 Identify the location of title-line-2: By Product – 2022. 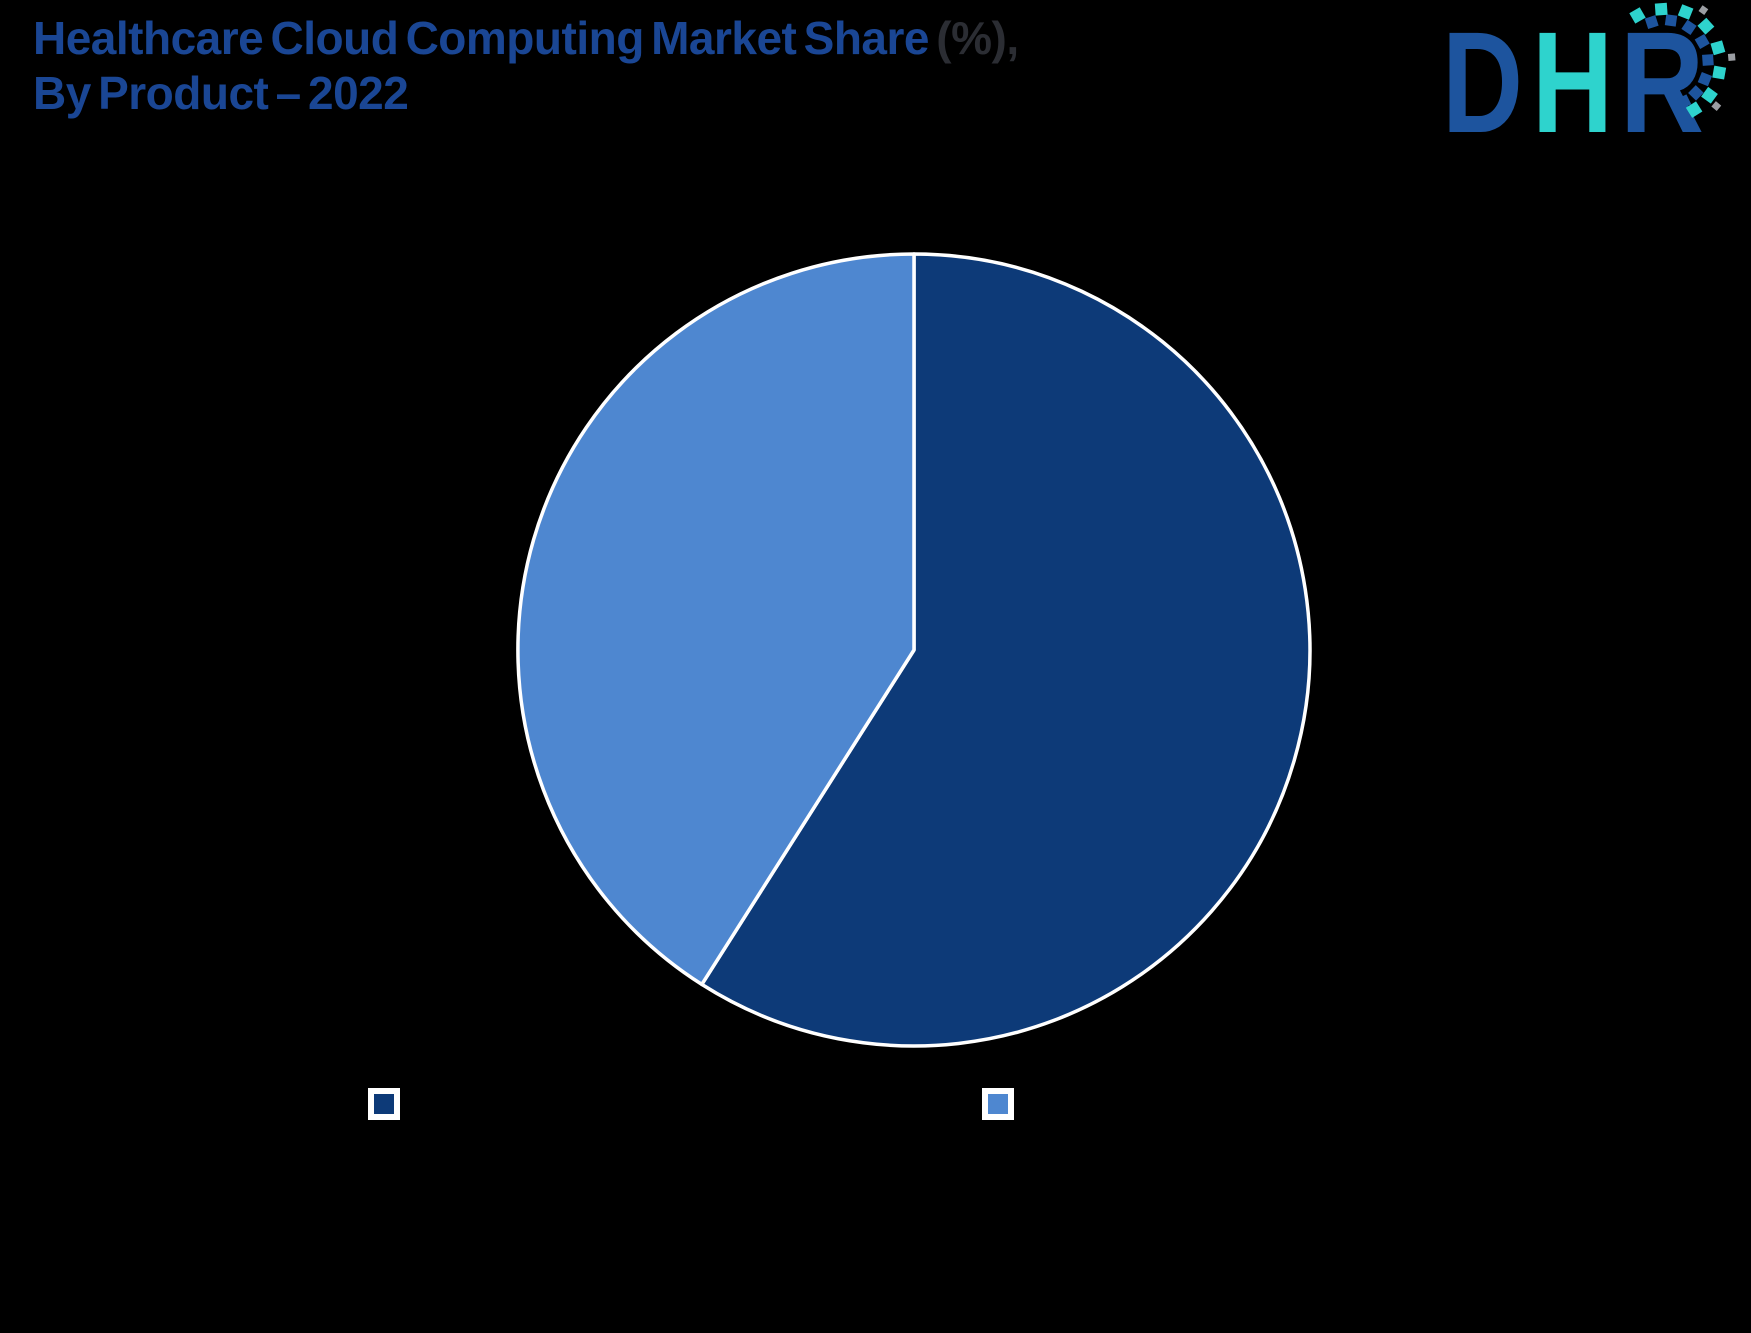
(221, 93).